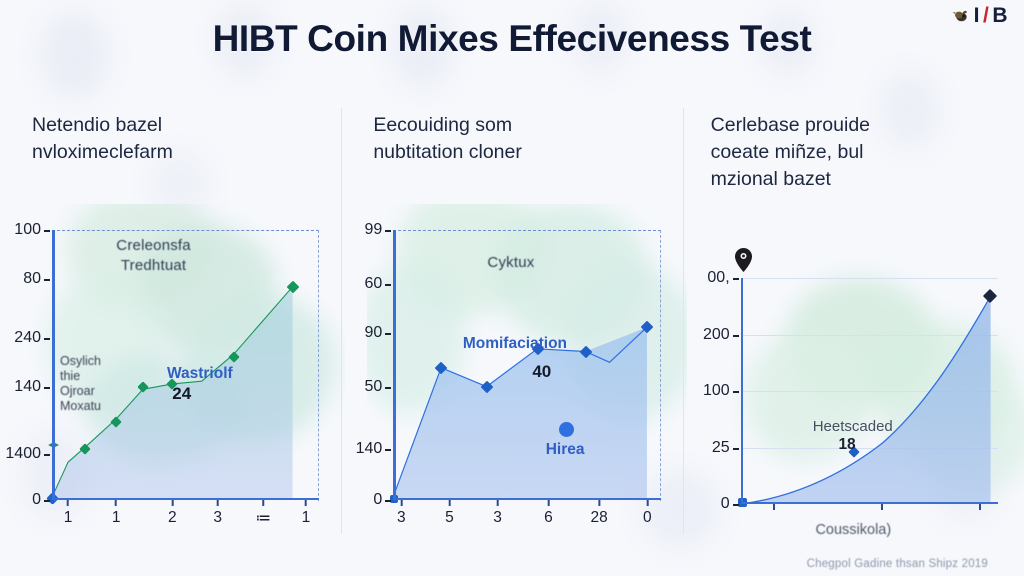 This screenshot has width=1024, height=576. What do you see at coordinates (33, 338) in the screenshot?
I see `chart-1-ytick: 240` at bounding box center [33, 338].